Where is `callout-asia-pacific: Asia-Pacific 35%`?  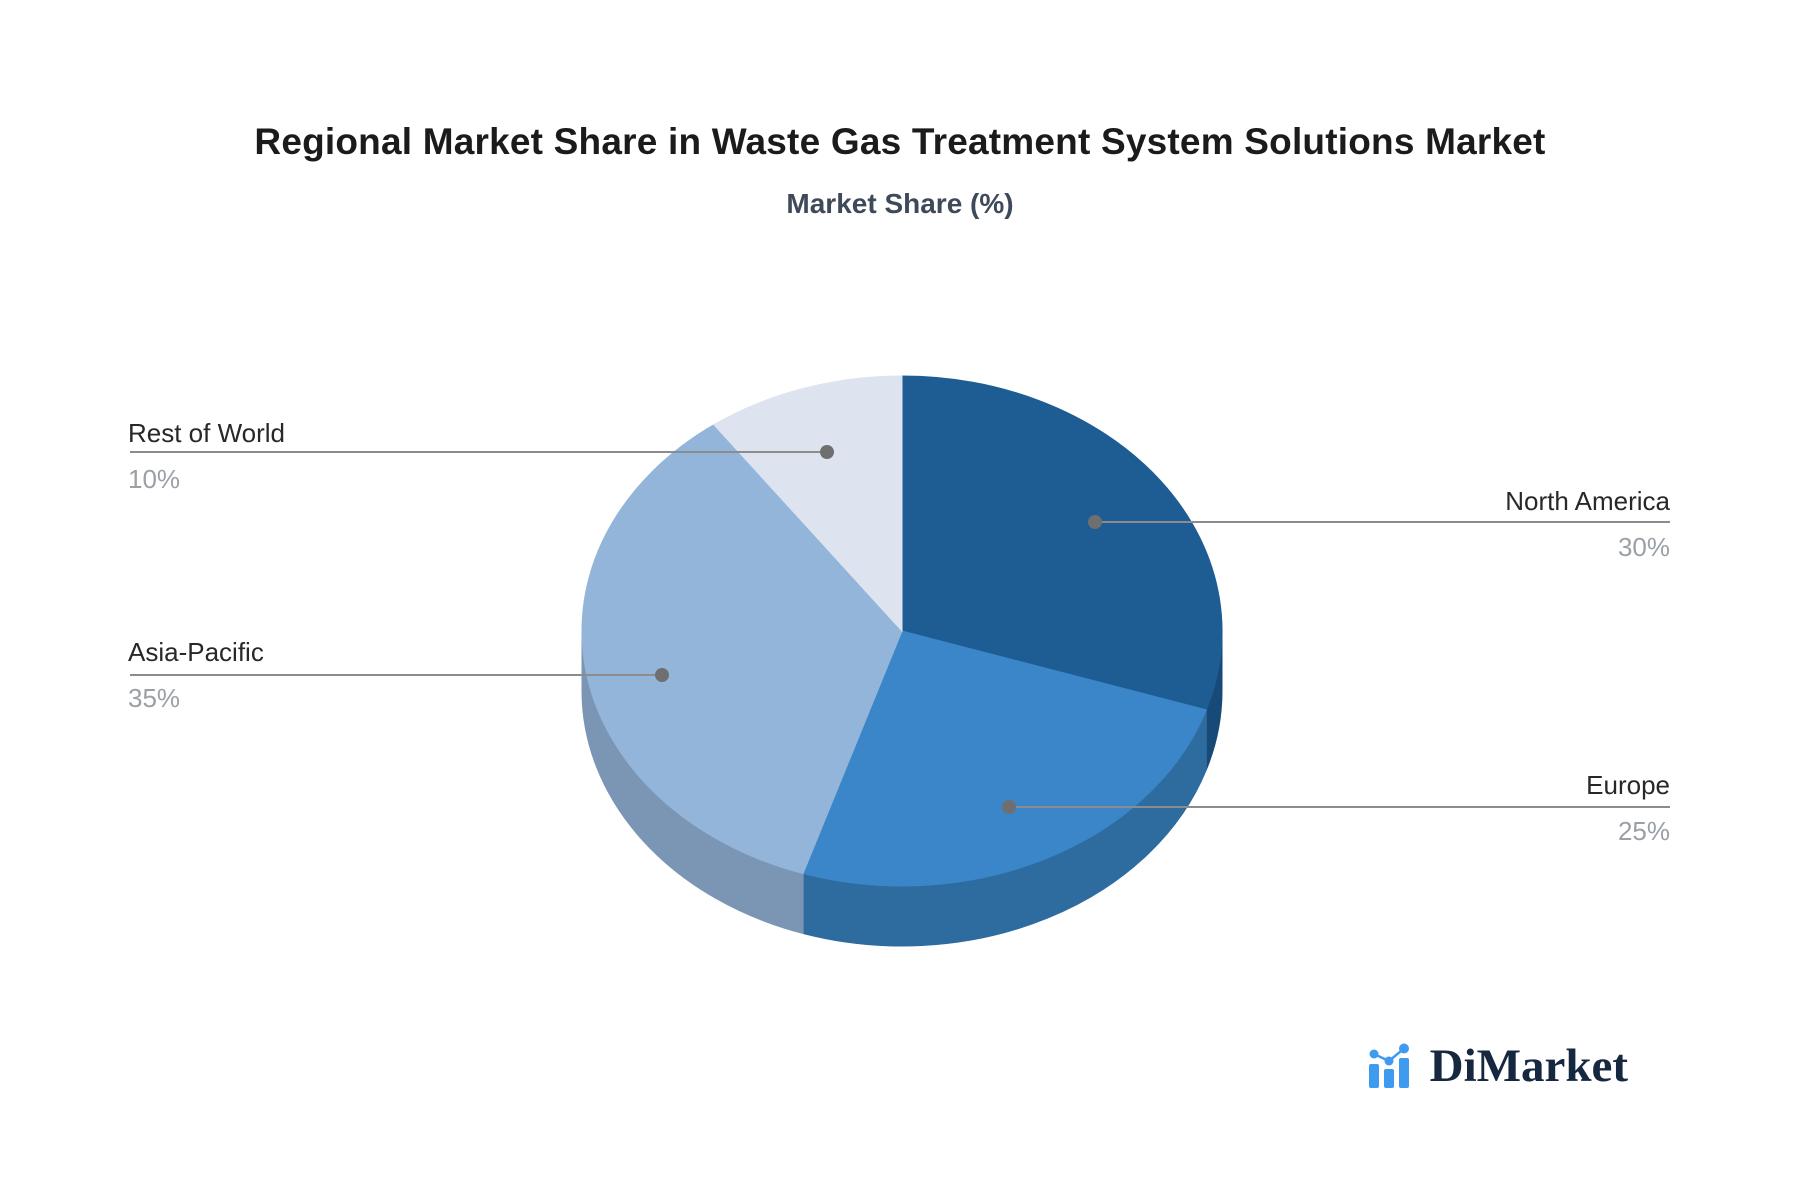 callout-asia-pacific: Asia-Pacific 35% is located at coordinates (338, 675).